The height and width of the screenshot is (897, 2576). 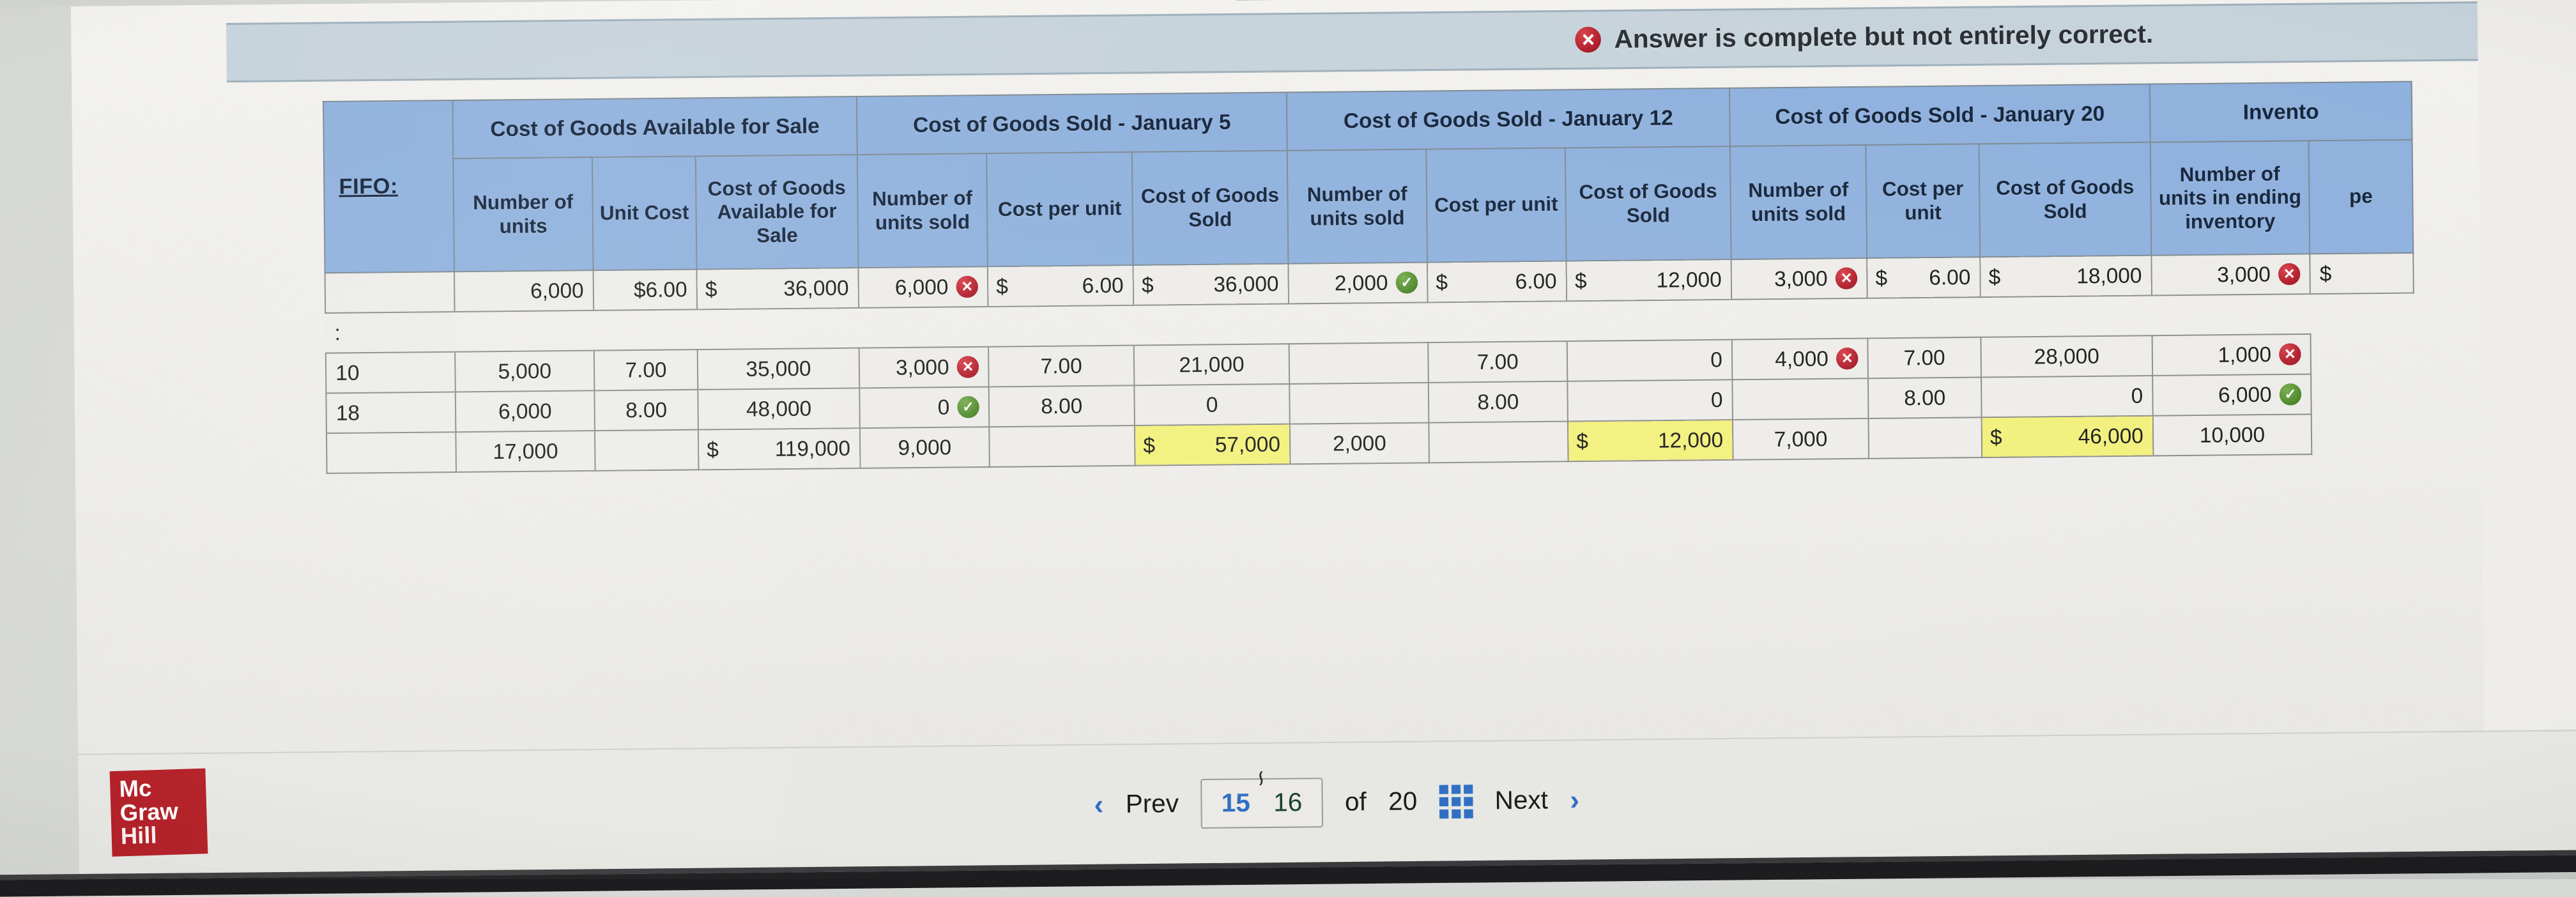 What do you see at coordinates (1800, 399) in the screenshot?
I see `cell-jan20-units` at bounding box center [1800, 399].